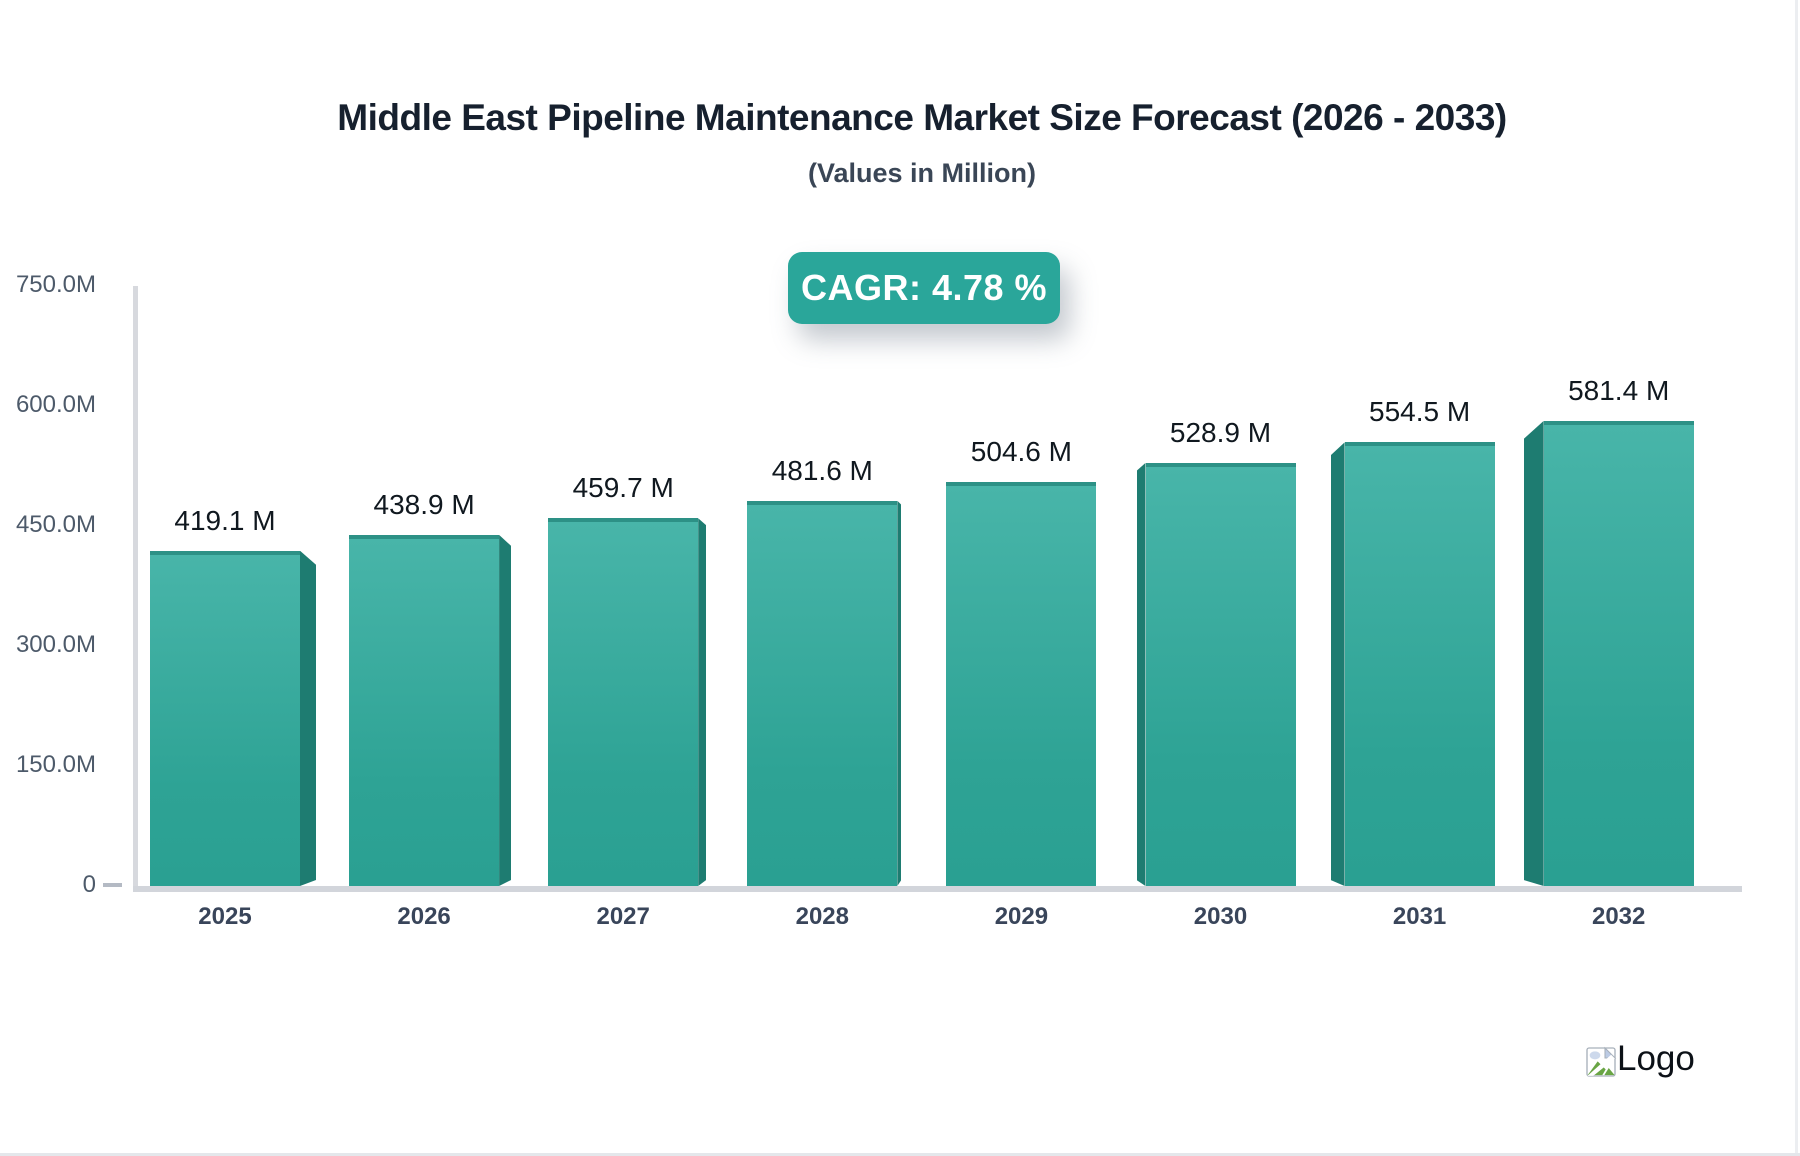  What do you see at coordinates (55, 524) in the screenshot?
I see `y-tick-label: 450.0M` at bounding box center [55, 524].